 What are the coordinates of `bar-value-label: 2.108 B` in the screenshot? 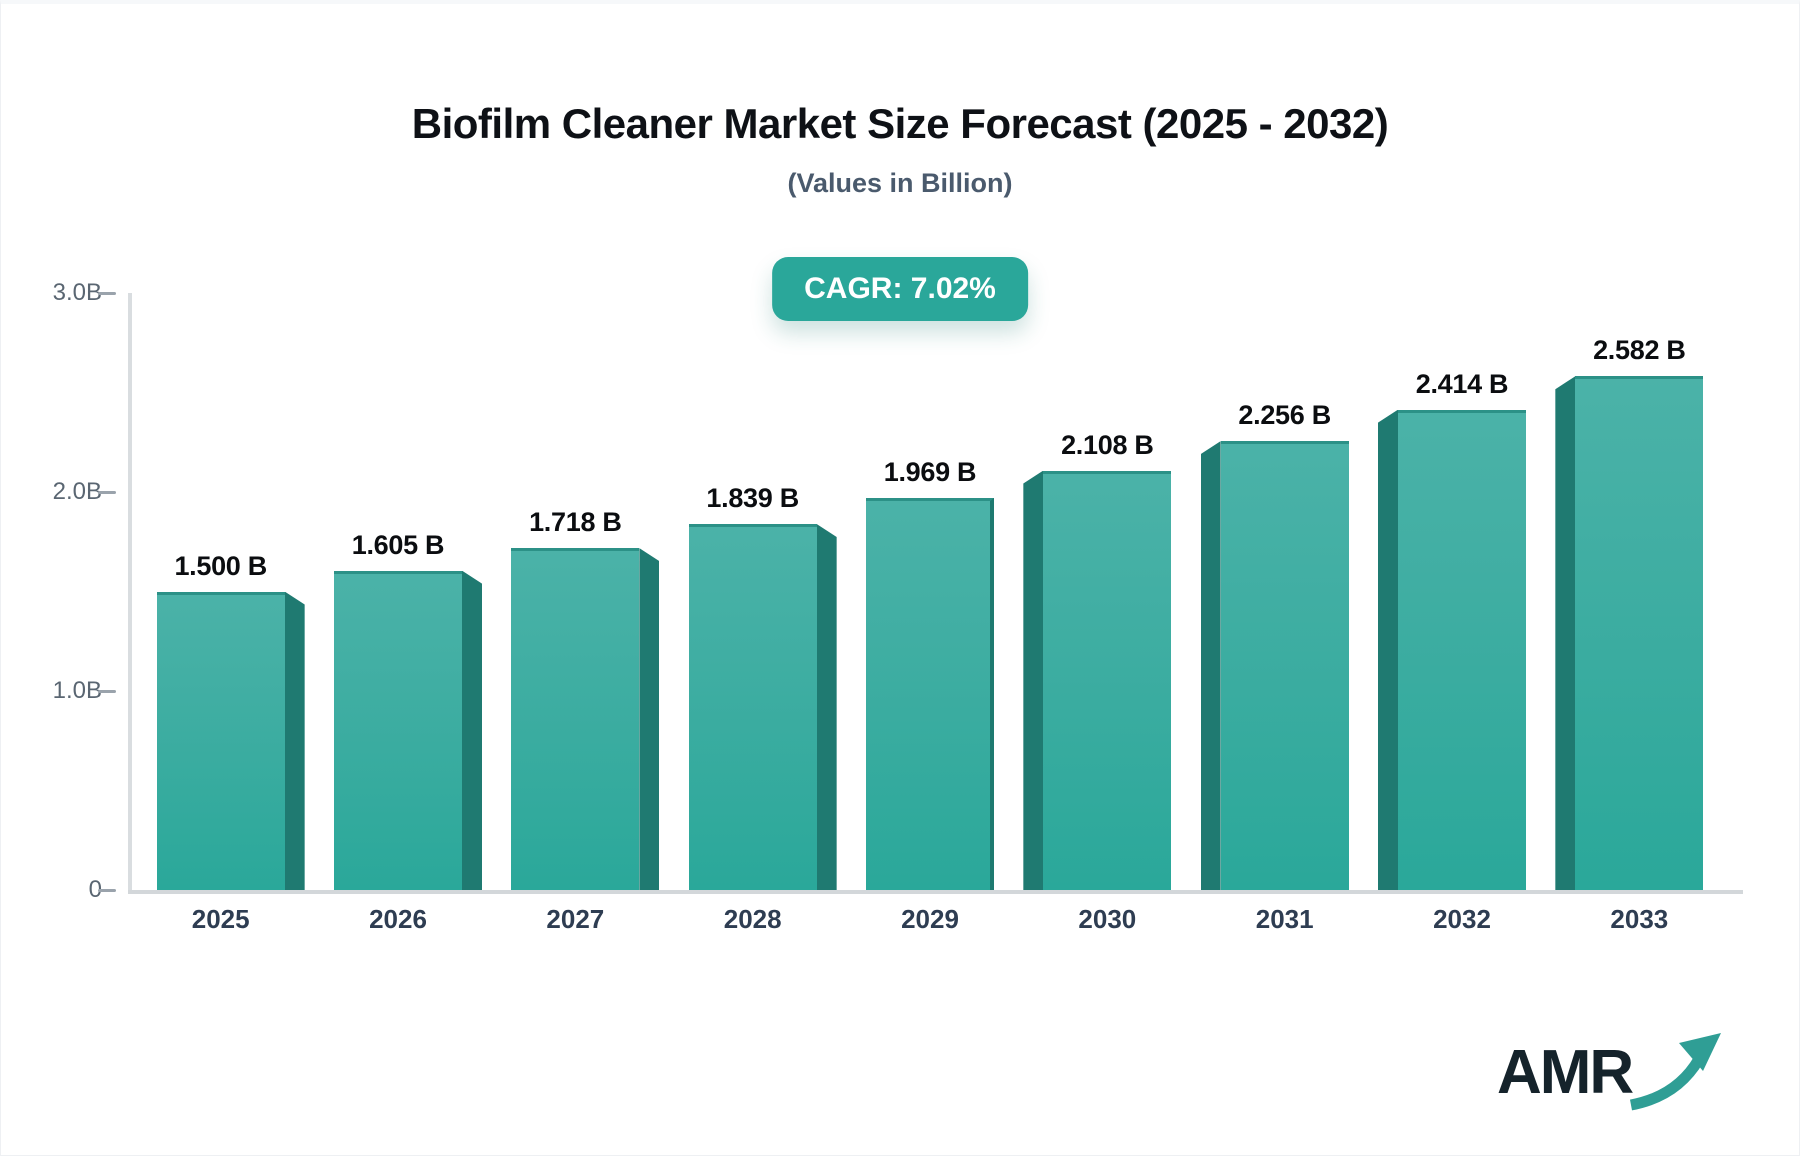 It's located at (1107, 444).